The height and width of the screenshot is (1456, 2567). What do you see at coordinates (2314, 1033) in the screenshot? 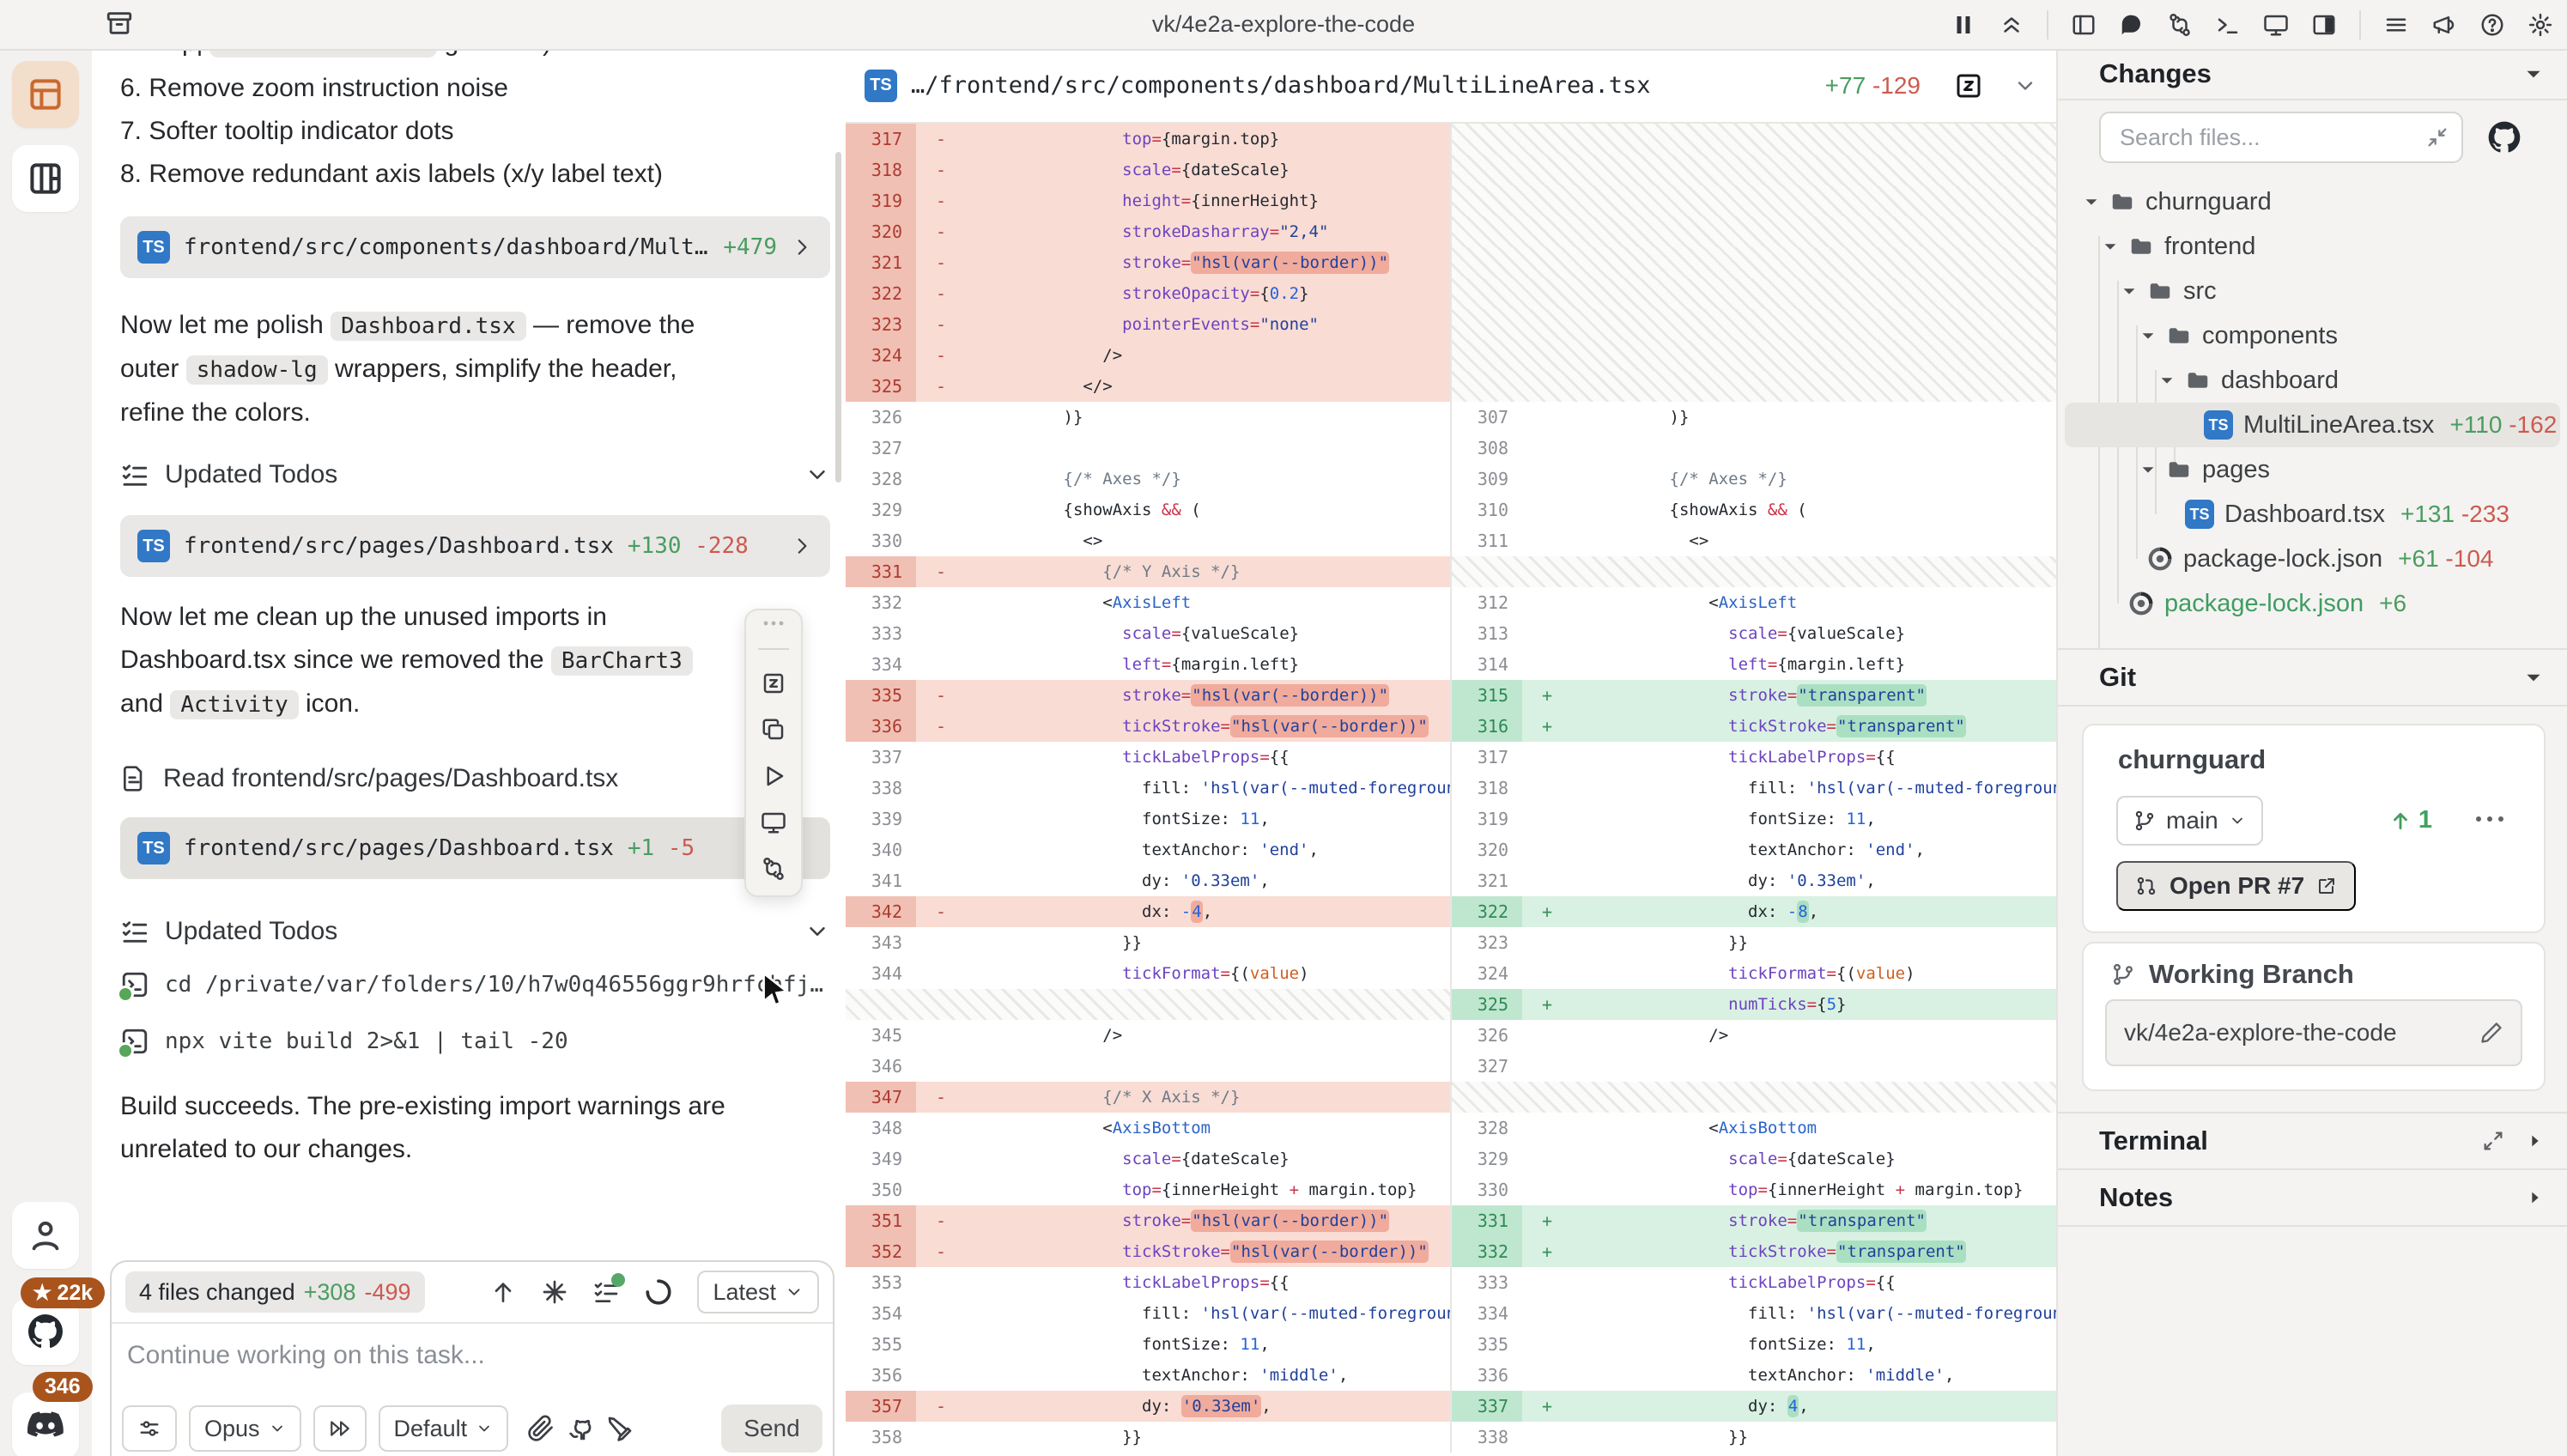
I see `working-branch-field: vk/4e2a-explore-the-code` at bounding box center [2314, 1033].